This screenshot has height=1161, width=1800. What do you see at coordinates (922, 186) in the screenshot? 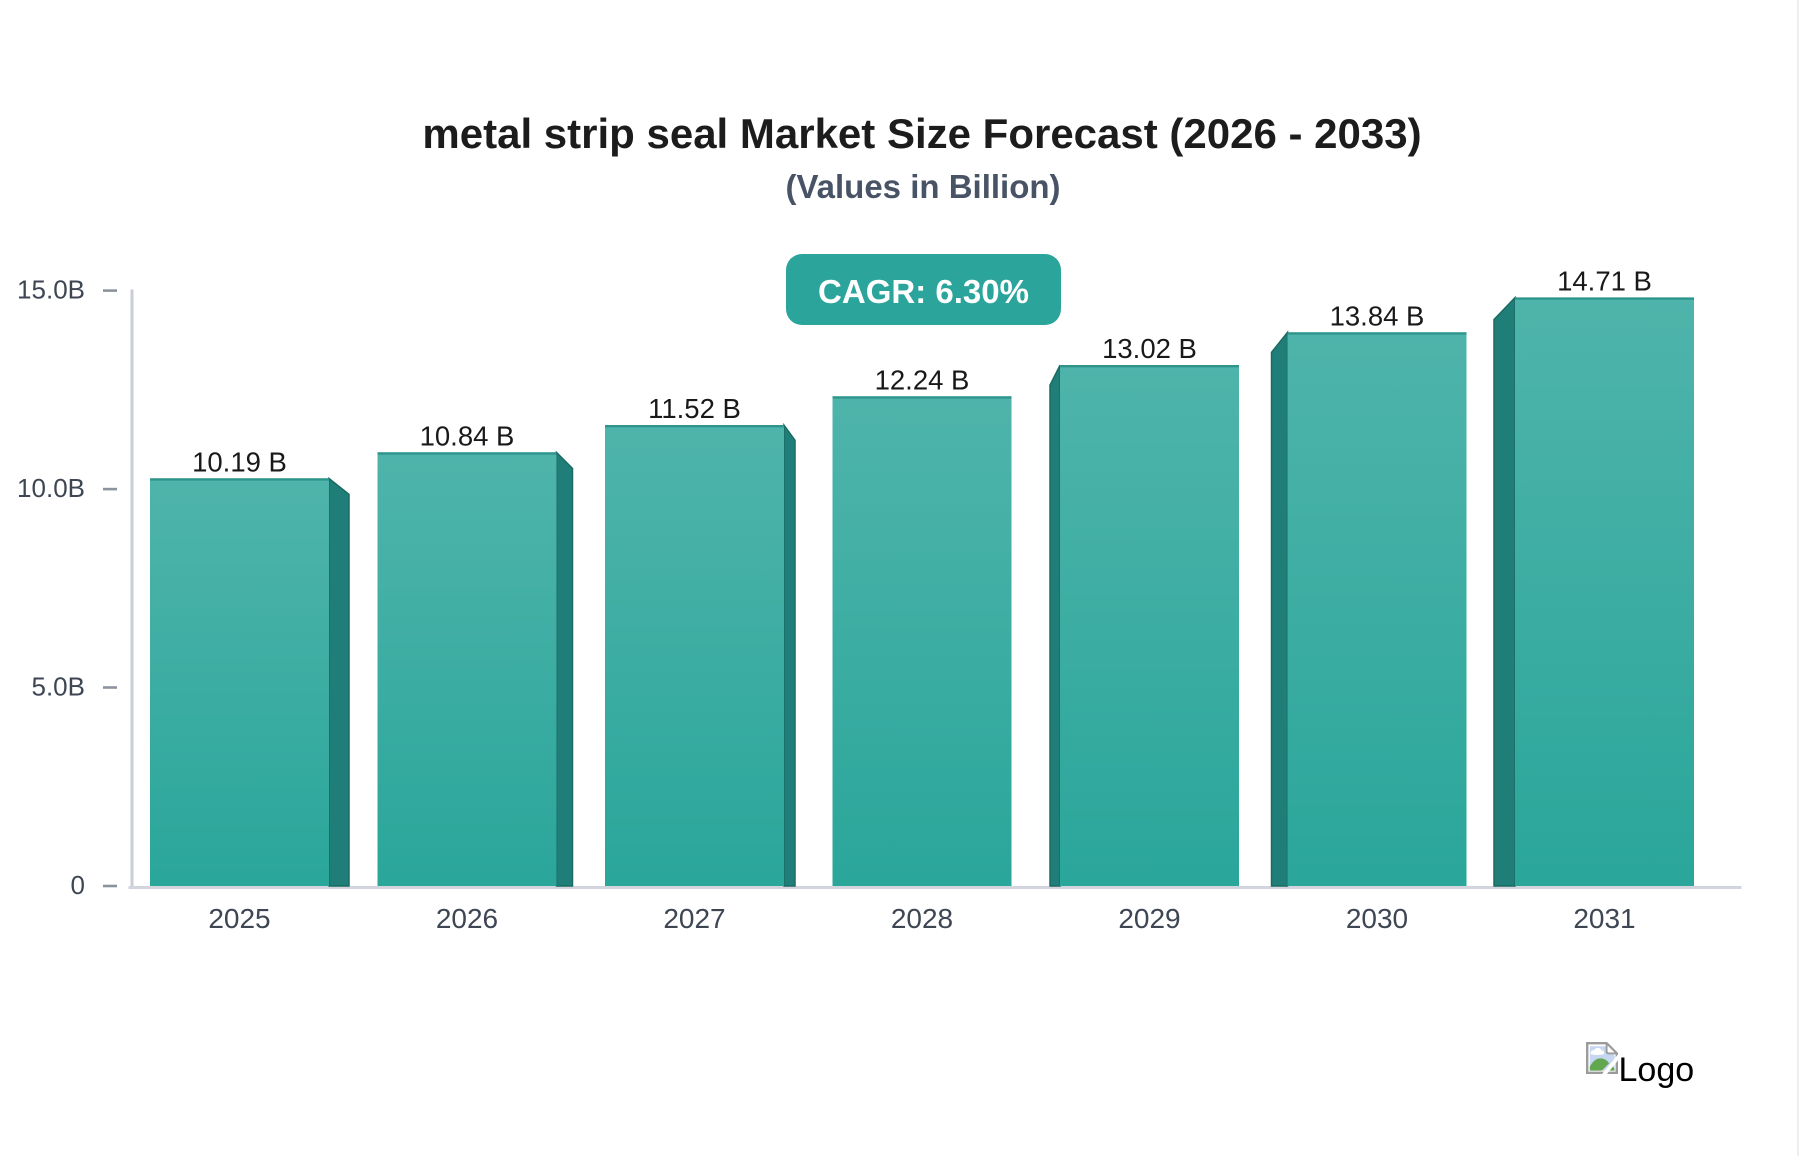
I see `svg-text: (Values in Billion)` at bounding box center [922, 186].